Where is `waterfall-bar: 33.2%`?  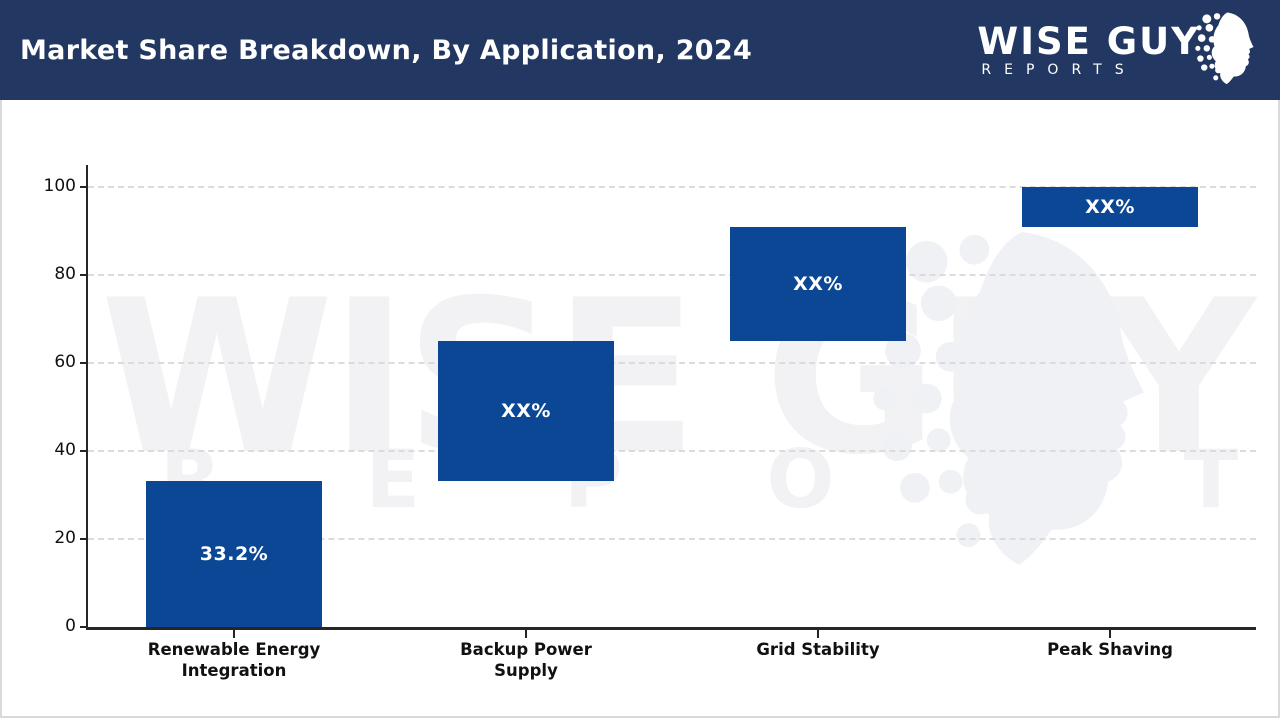 waterfall-bar: 33.2% is located at coordinates (234, 553).